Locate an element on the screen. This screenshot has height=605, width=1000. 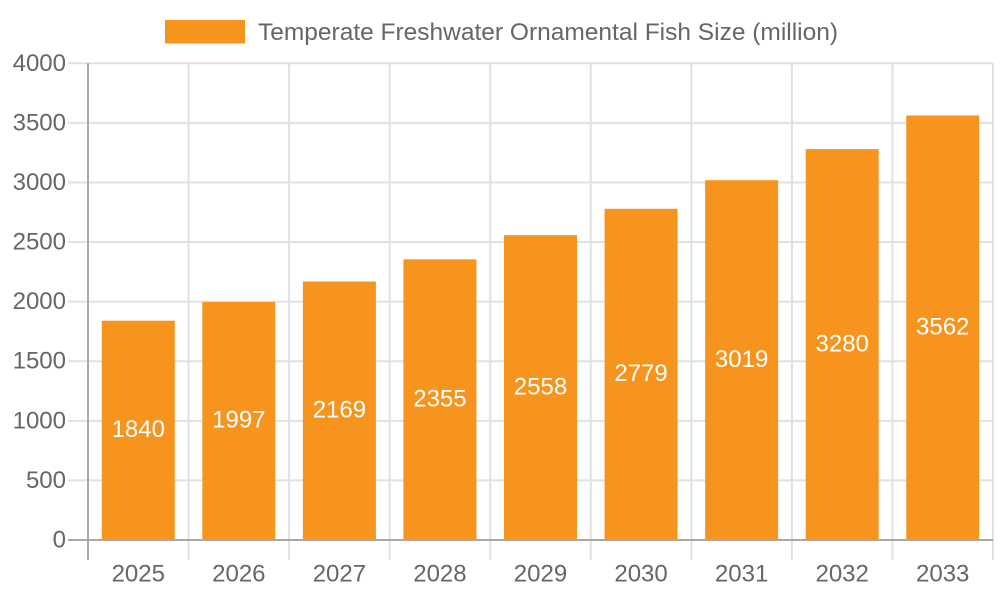
svg-text: 1000 is located at coordinates (39, 420).